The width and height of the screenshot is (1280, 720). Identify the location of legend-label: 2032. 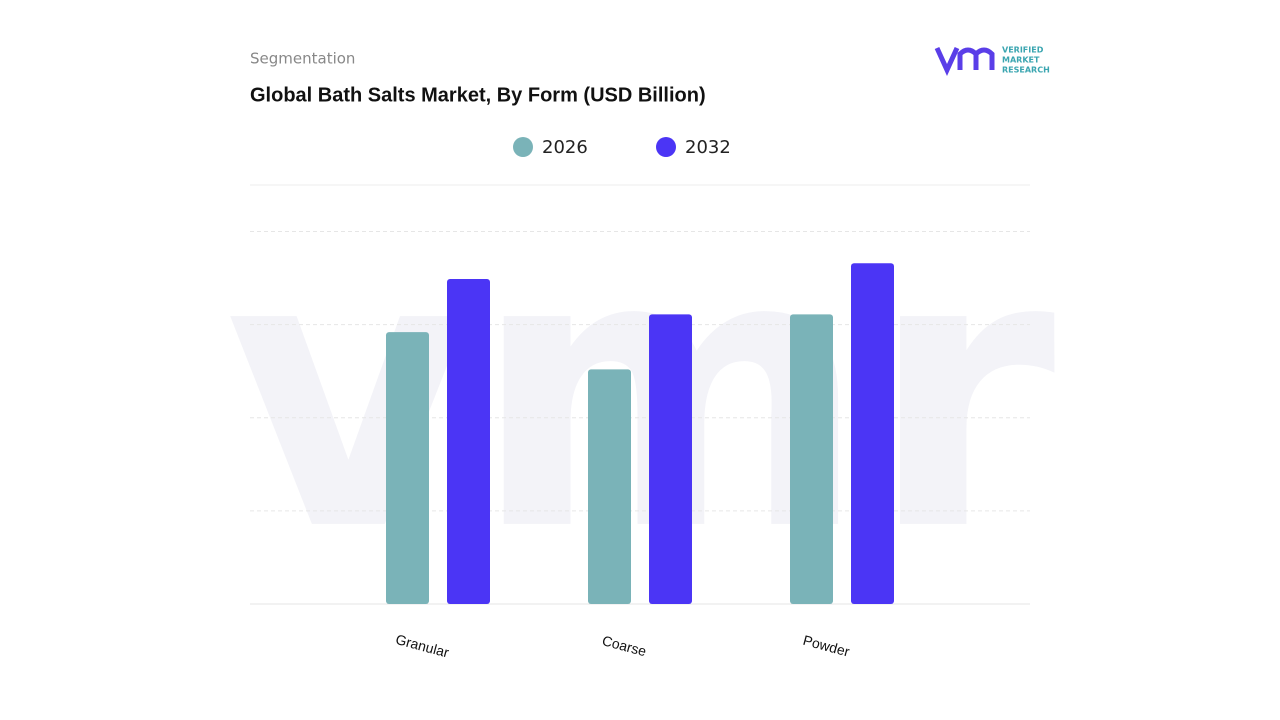
(708, 147).